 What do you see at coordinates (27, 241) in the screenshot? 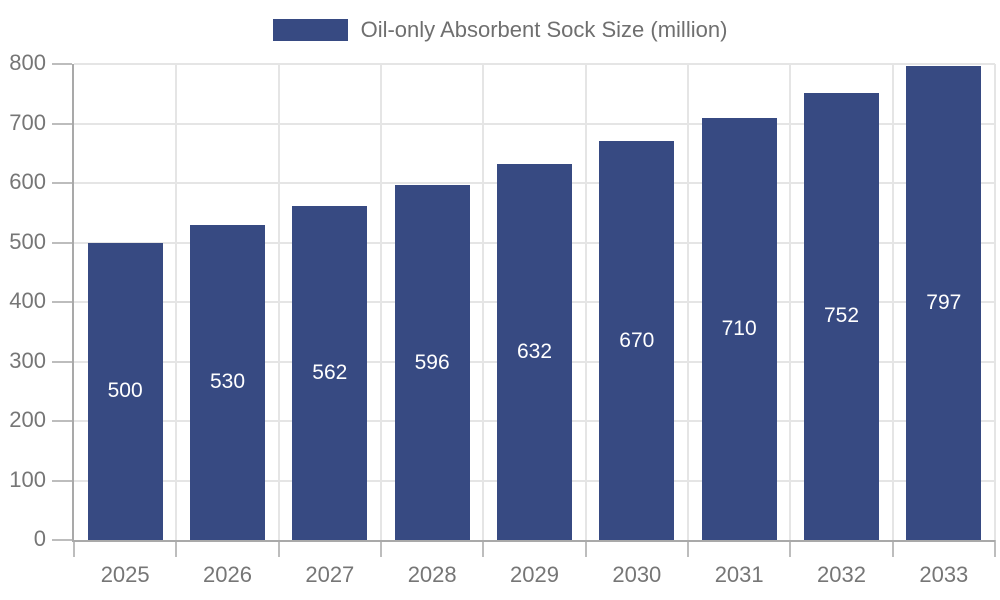
I see `y-axis-label: 500` at bounding box center [27, 241].